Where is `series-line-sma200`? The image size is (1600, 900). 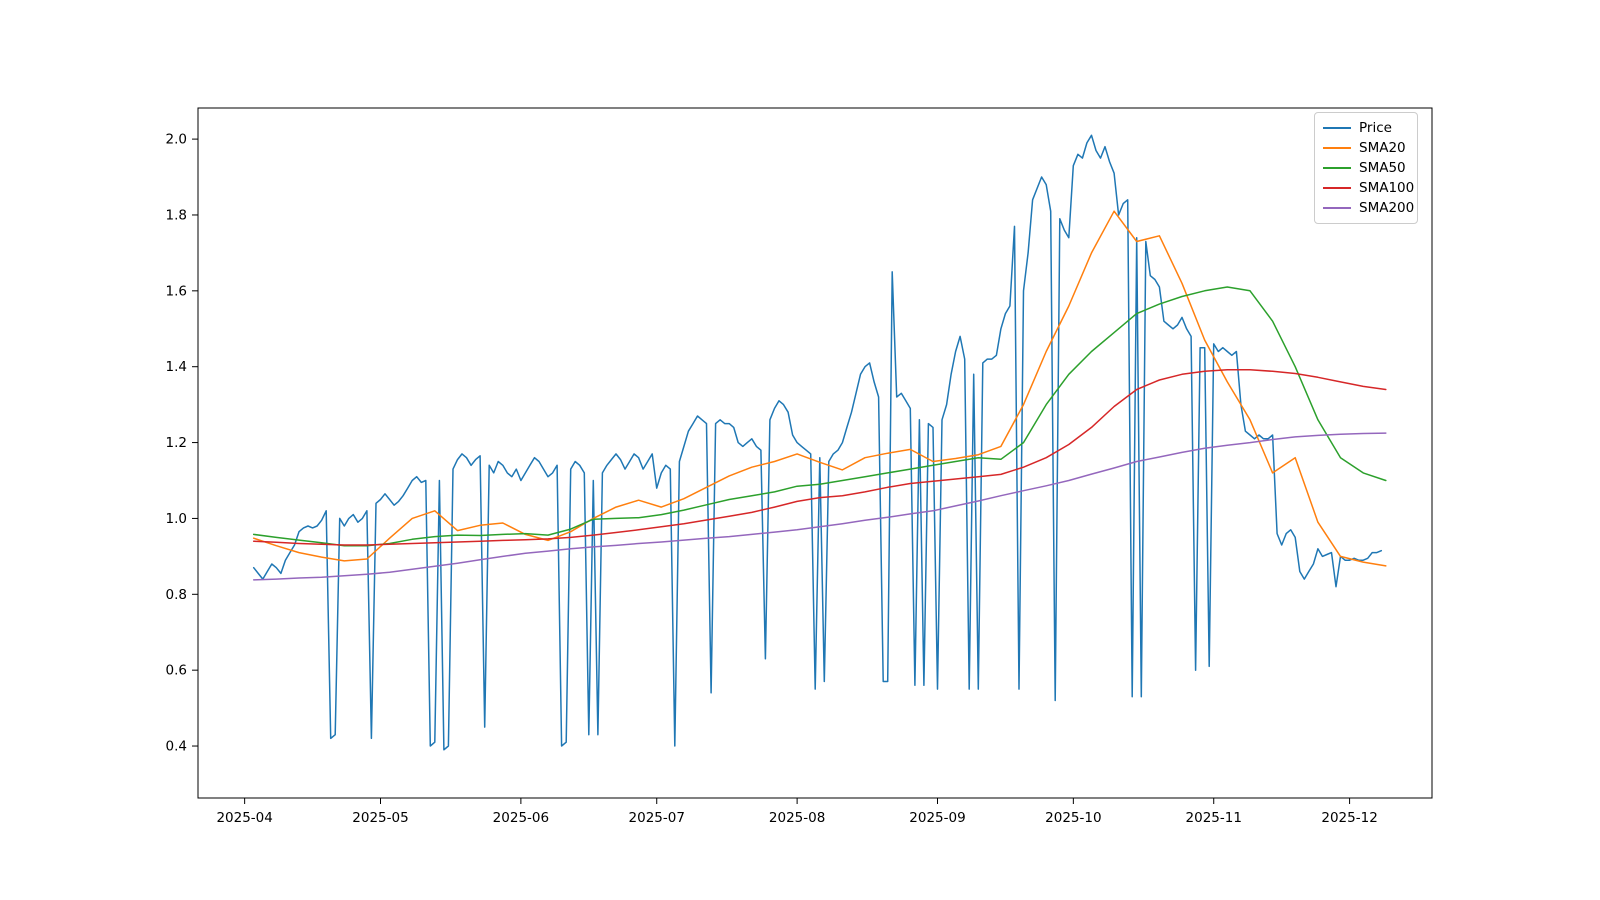 series-line-sma200 is located at coordinates (819, 506).